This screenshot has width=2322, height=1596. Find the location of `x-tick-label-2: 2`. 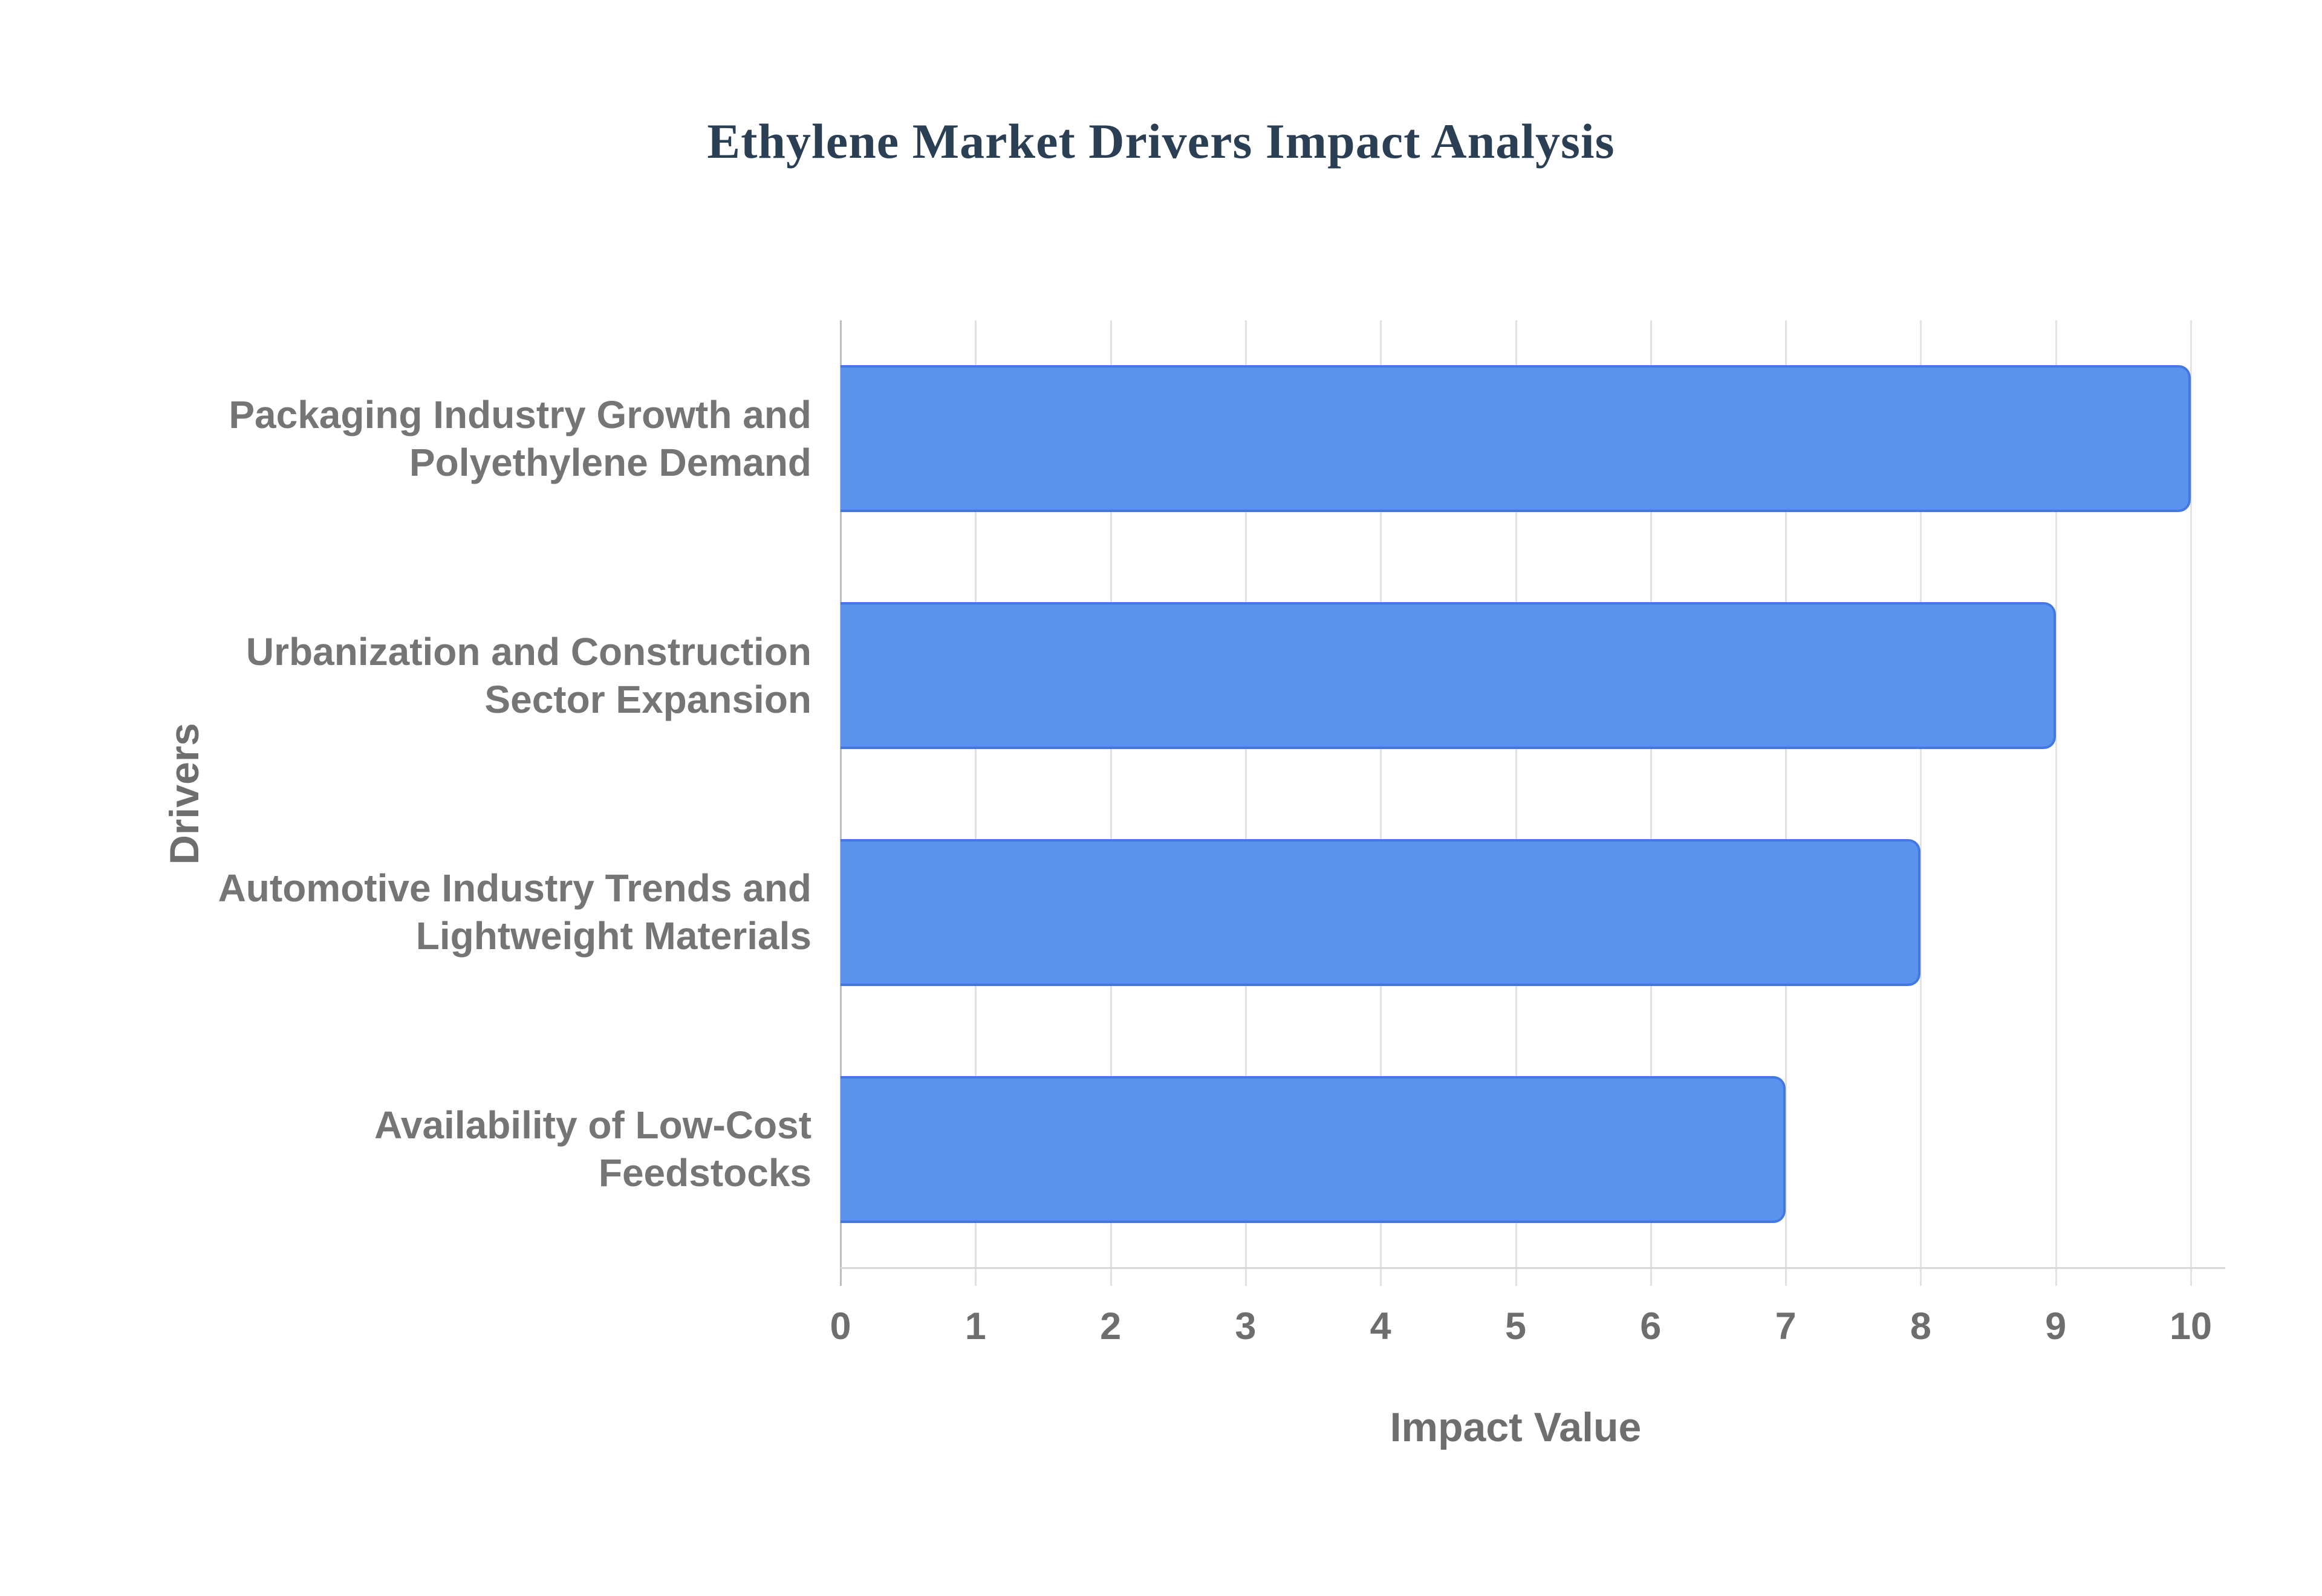

x-tick-label-2: 2 is located at coordinates (1111, 1326).